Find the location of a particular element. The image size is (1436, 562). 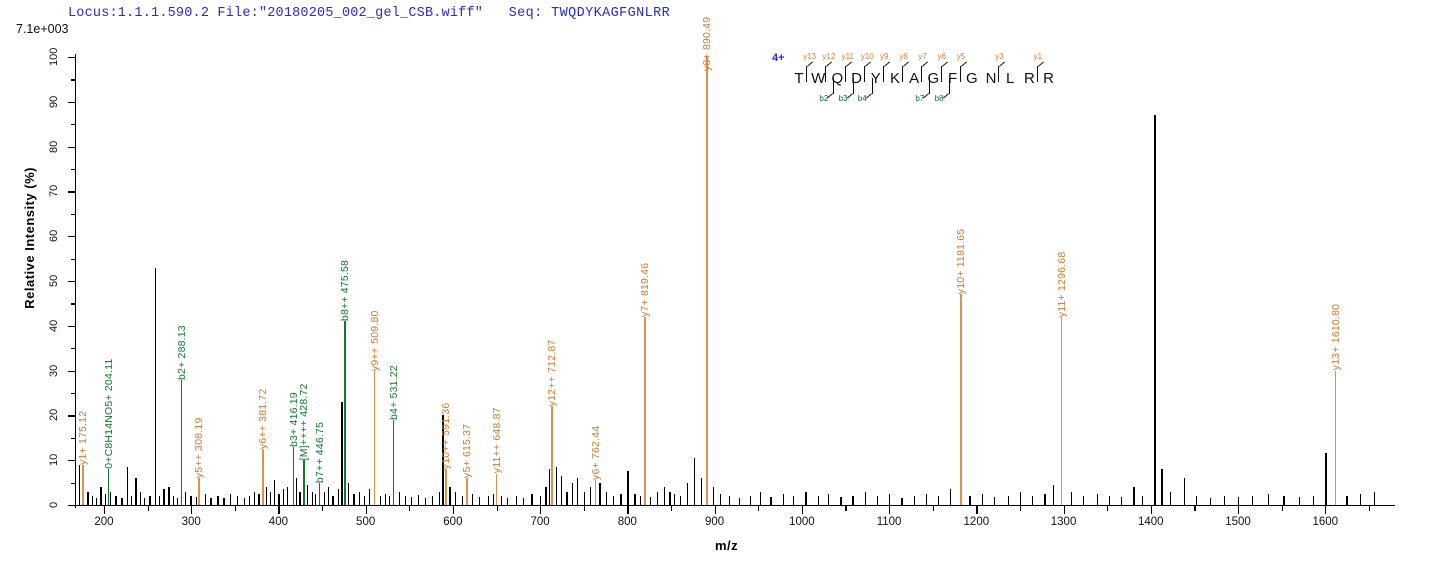

y-axis-tick-label: 90 is located at coordinates (54, 101).